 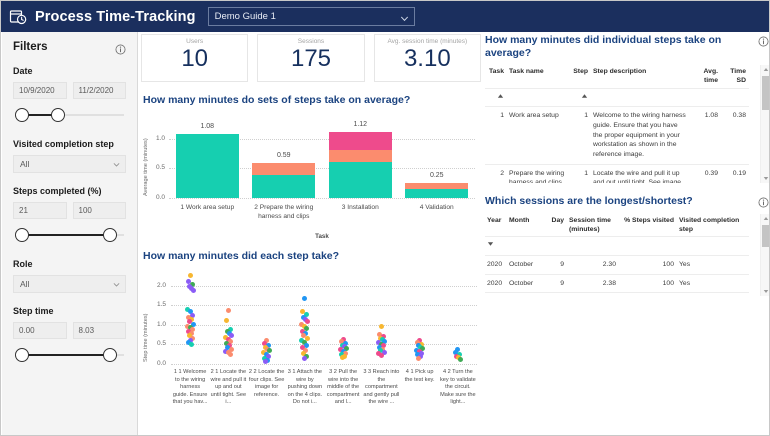 I want to click on bar: 1.08, so click(x=207, y=160).